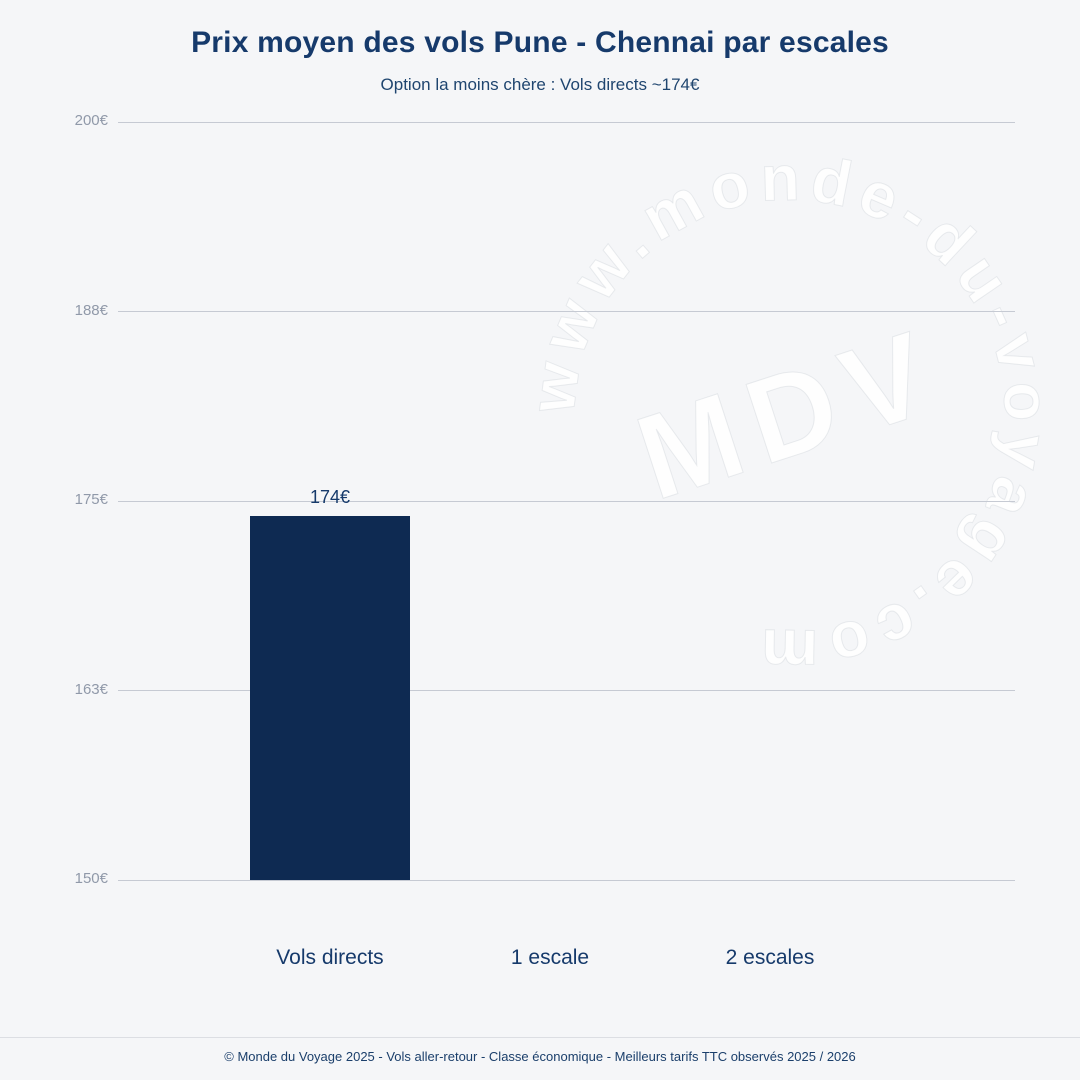 This screenshot has height=1080, width=1080. I want to click on x-axis-category-label: 2 escales, so click(770, 957).